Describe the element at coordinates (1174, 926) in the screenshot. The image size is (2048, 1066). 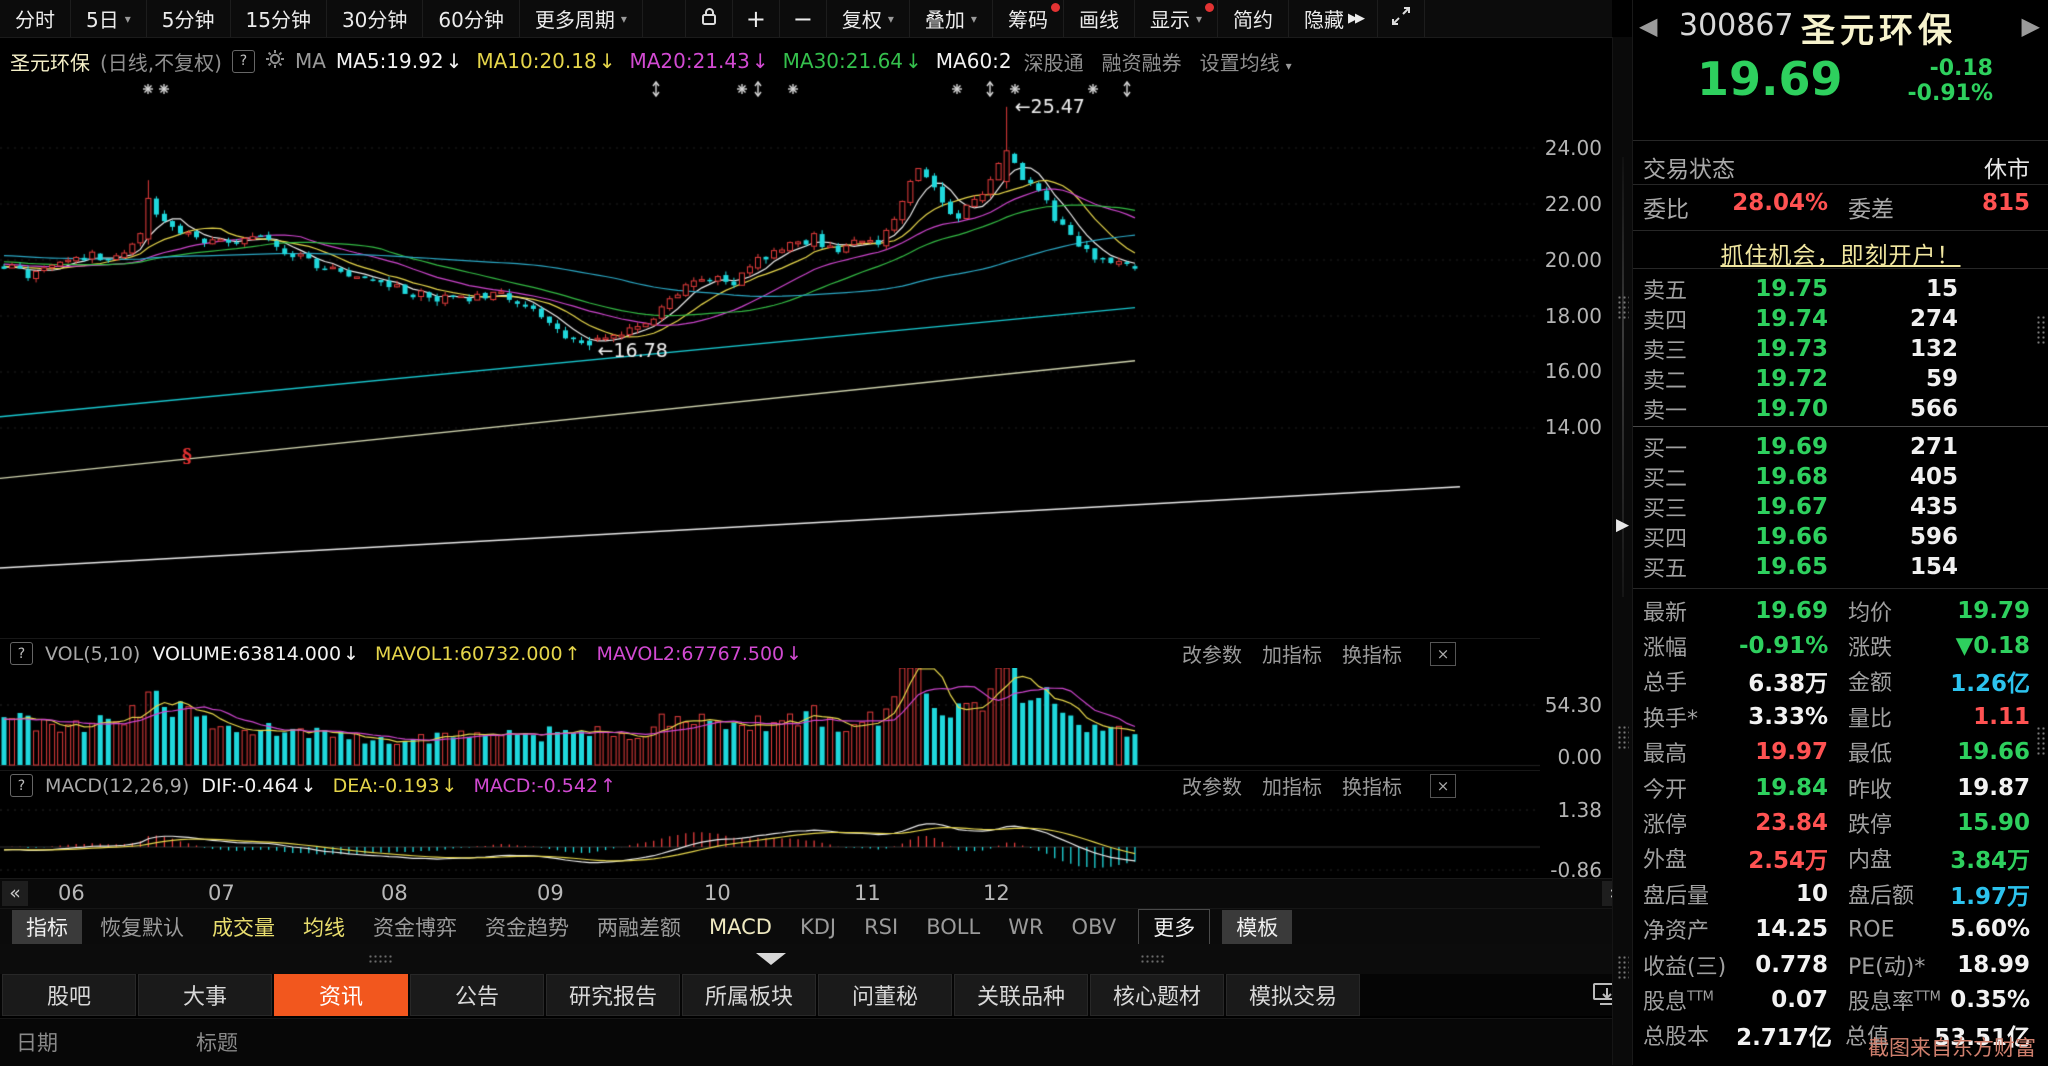
I see `indicator-tab: 更多` at that location.